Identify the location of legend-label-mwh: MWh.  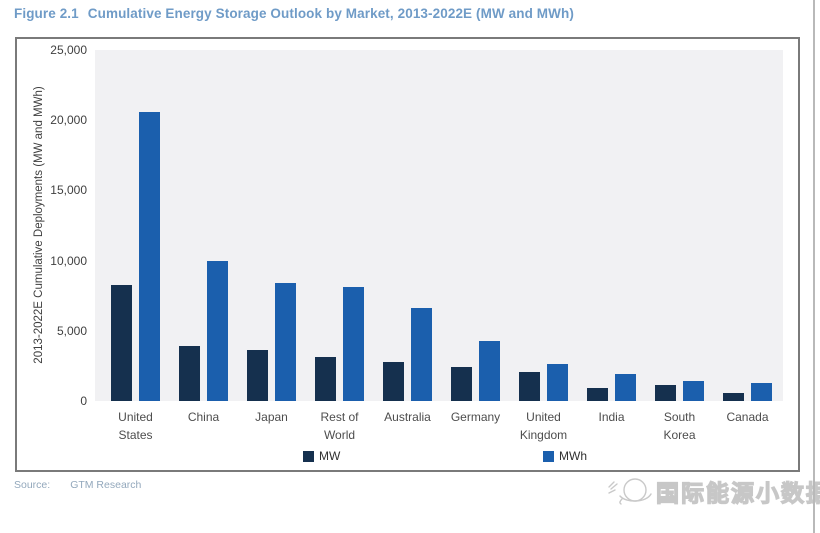
(573, 456).